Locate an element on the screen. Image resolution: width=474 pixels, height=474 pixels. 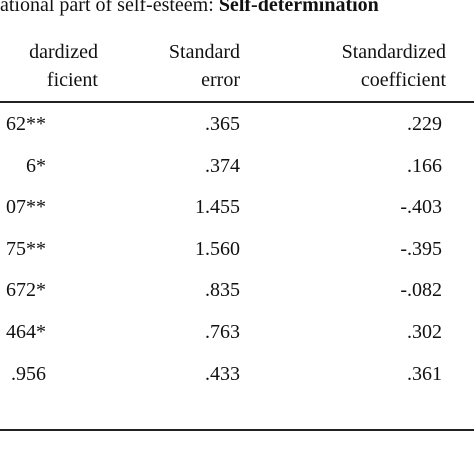
cell-unstandardized: 75** is located at coordinates (26, 248).